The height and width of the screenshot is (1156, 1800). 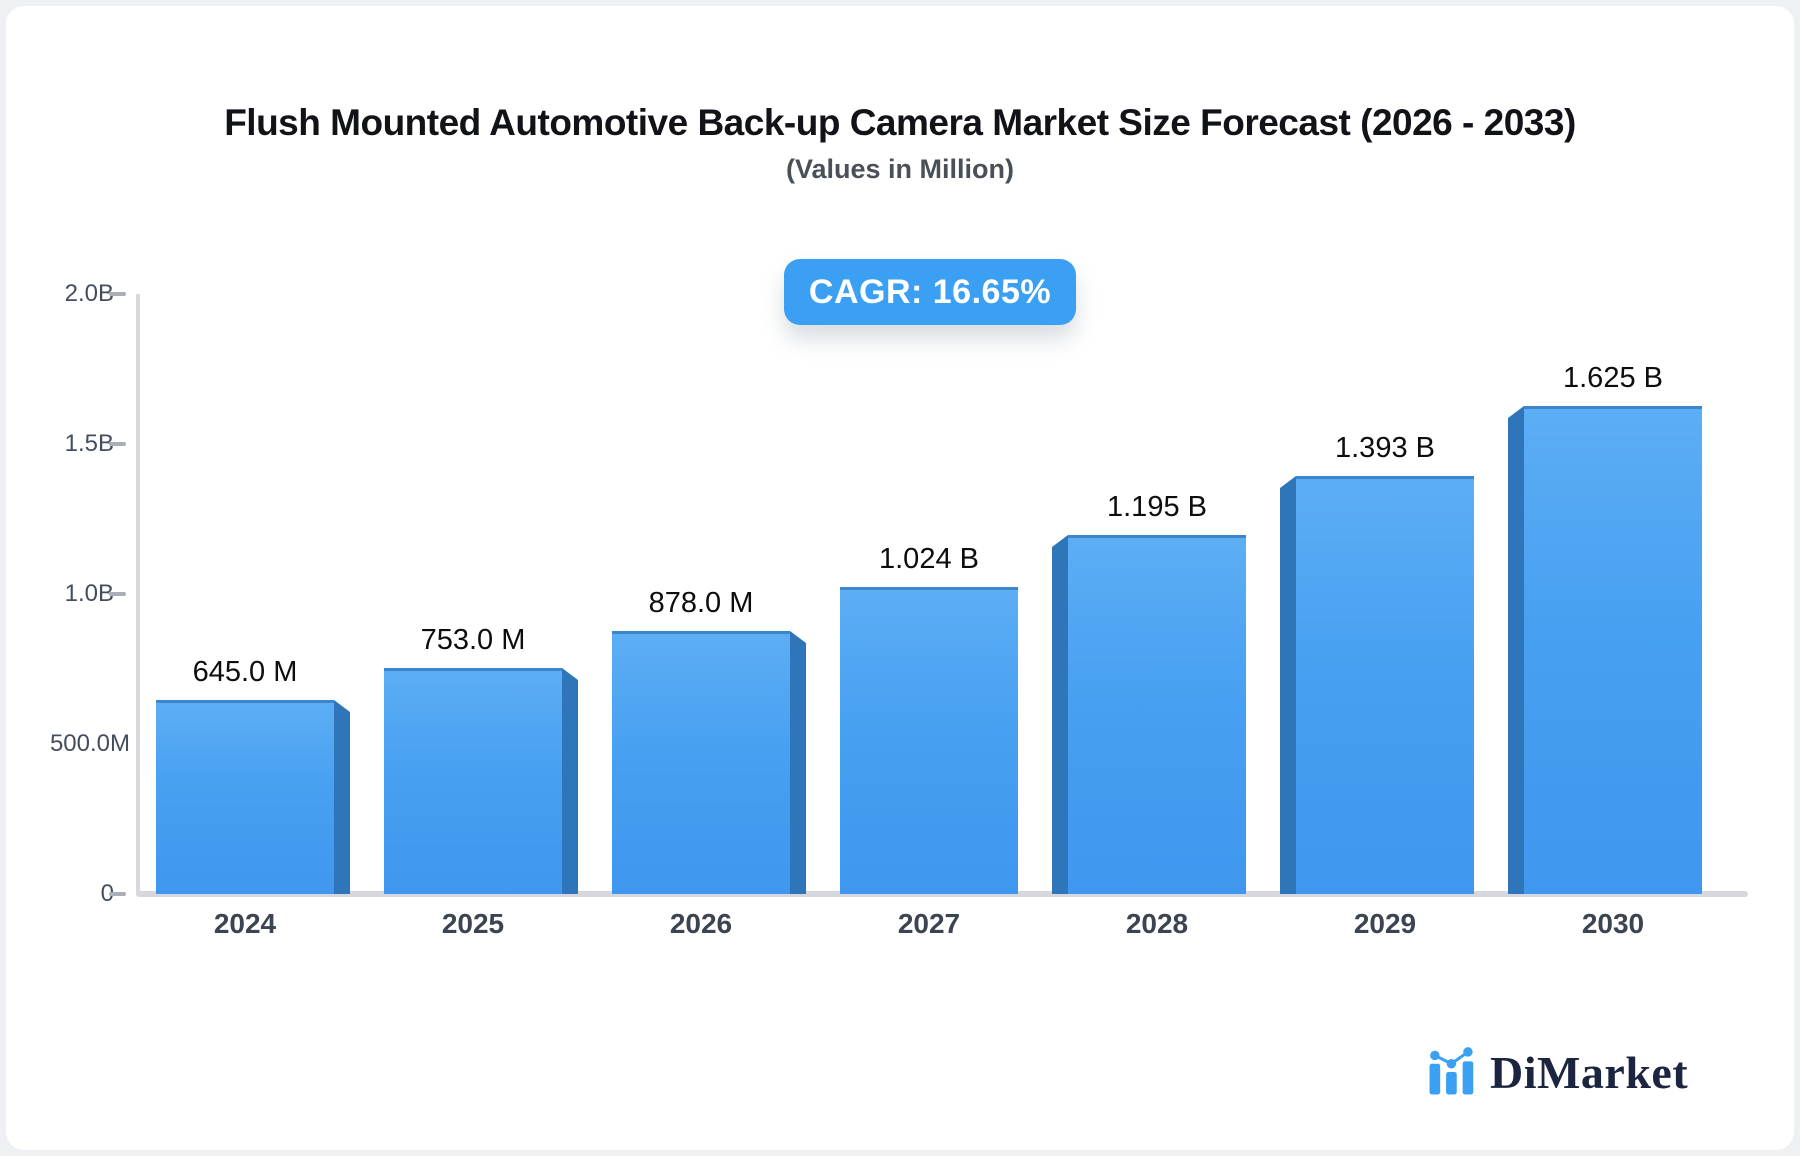 What do you see at coordinates (1157, 923) in the screenshot?
I see `x-axis-label-2028: 2028` at bounding box center [1157, 923].